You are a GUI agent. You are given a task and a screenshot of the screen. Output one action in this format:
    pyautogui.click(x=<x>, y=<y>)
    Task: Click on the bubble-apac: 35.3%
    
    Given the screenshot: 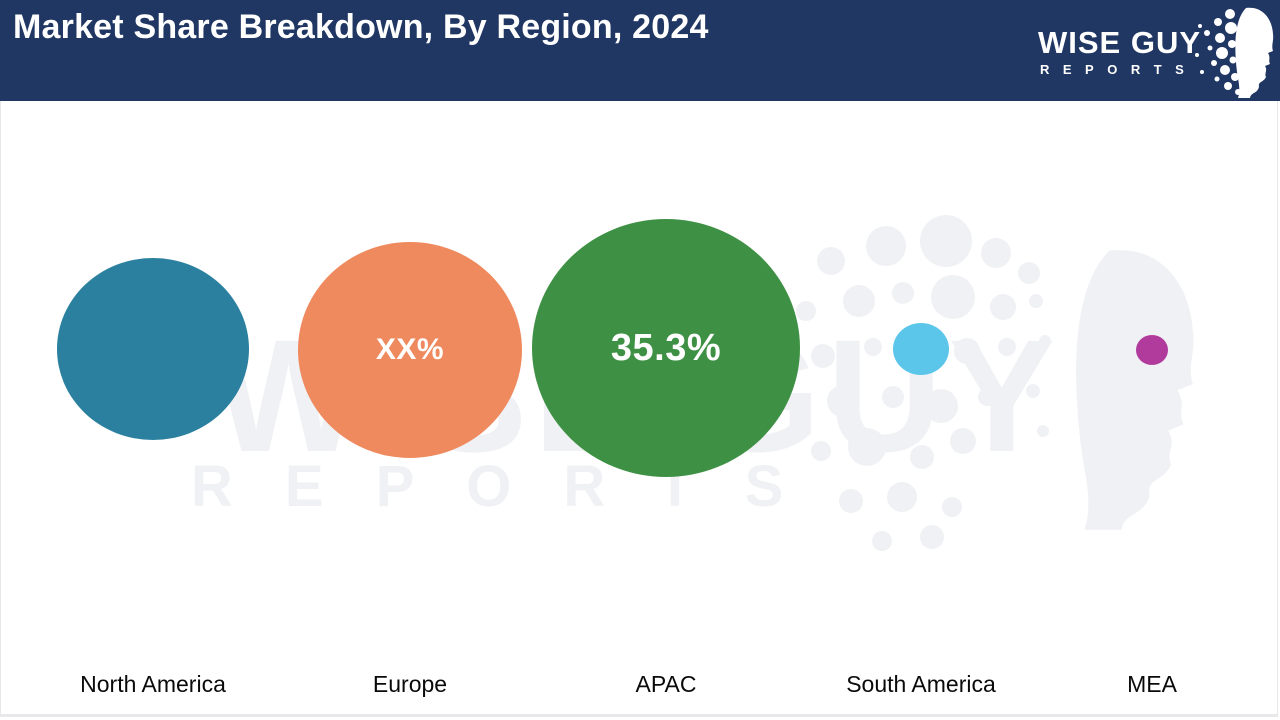 What is the action you would take?
    pyautogui.click(x=666, y=348)
    